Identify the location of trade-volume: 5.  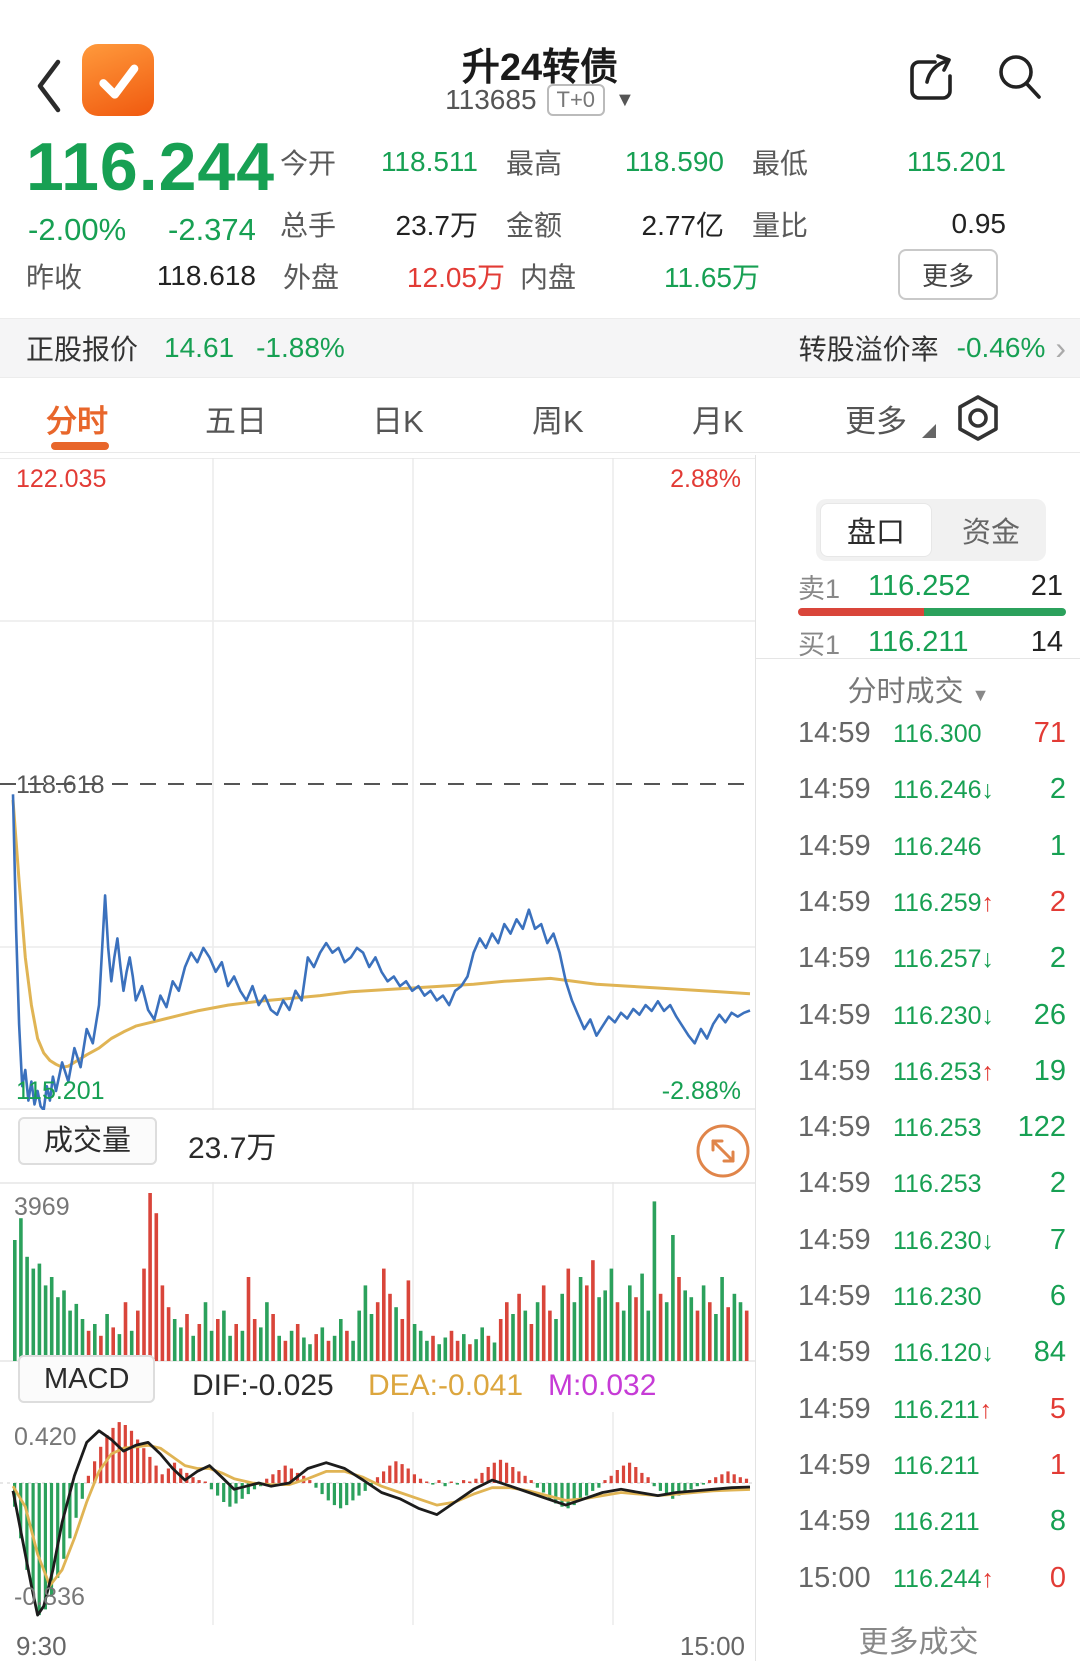
(1057, 1408).